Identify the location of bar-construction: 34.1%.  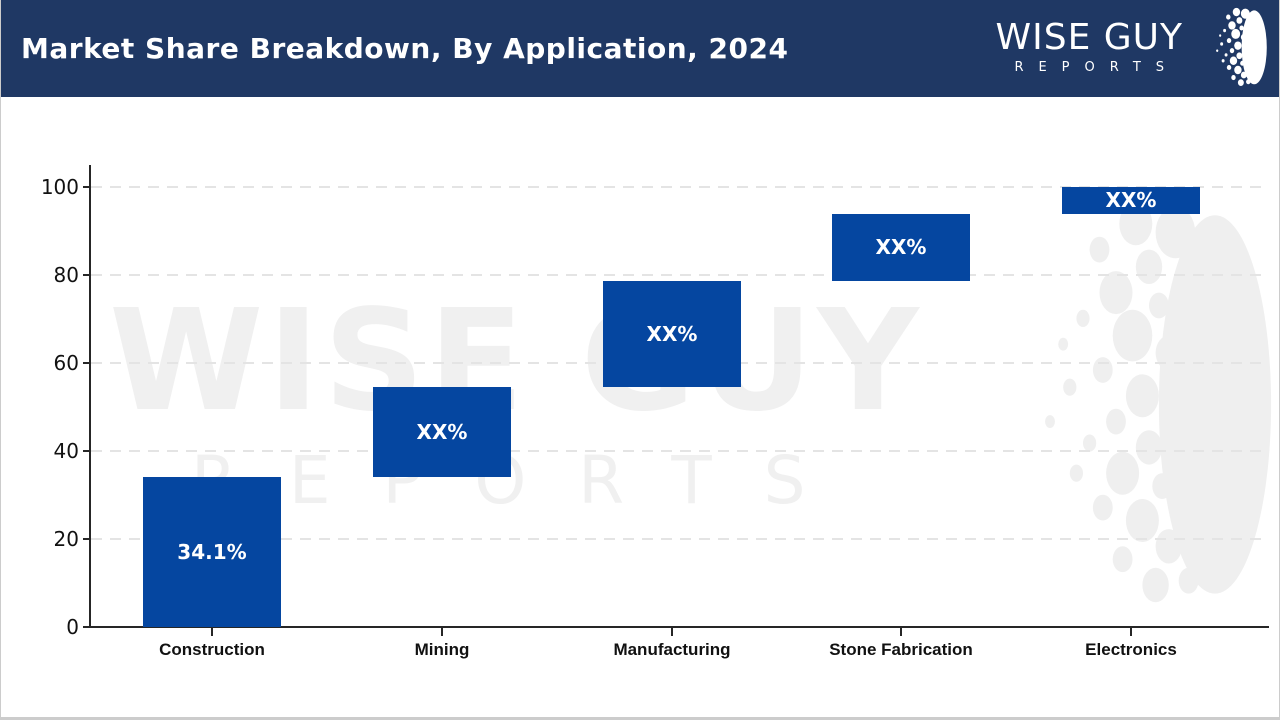
(212, 551).